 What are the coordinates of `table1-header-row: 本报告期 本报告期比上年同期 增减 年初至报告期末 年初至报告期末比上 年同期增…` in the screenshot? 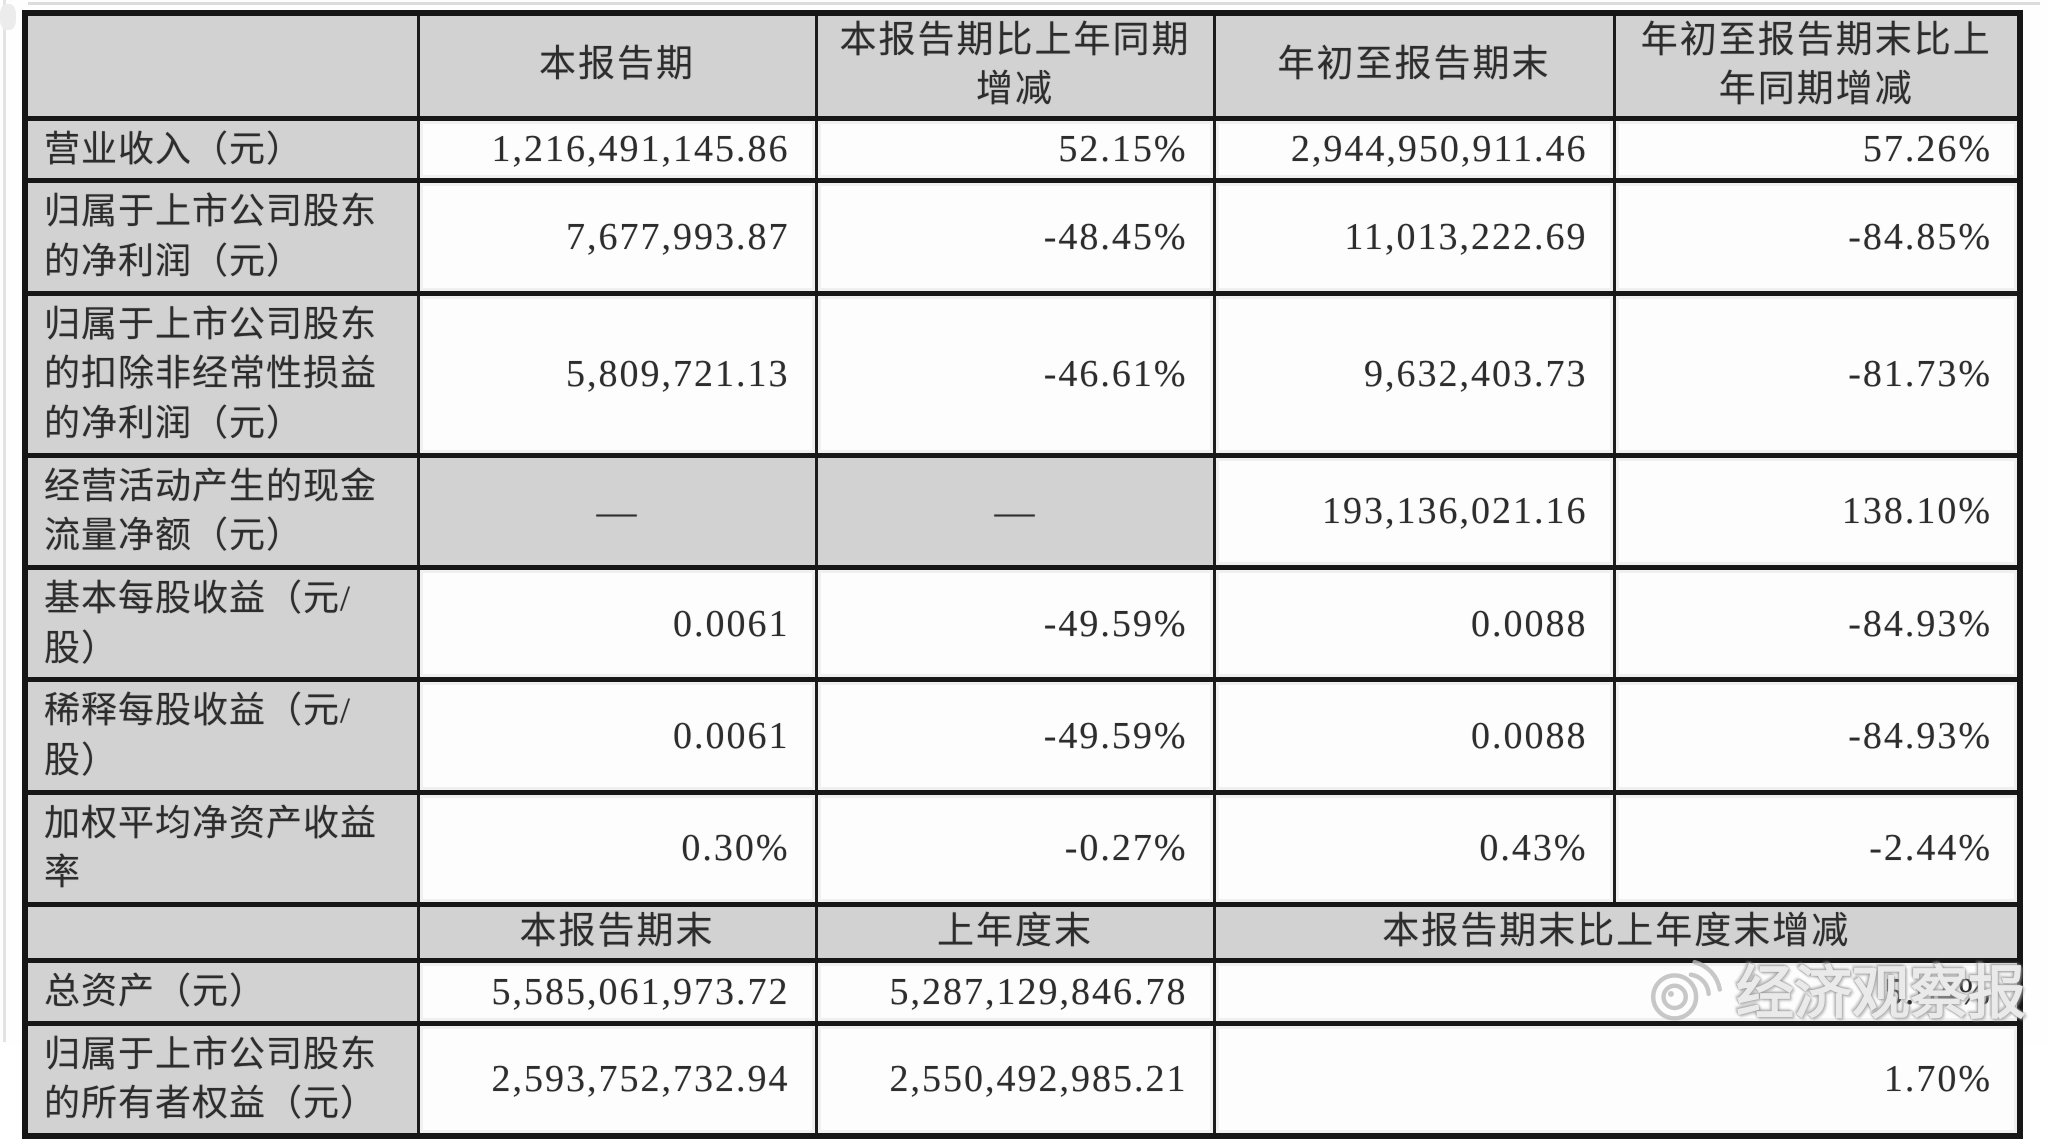 It's located at (1022, 65).